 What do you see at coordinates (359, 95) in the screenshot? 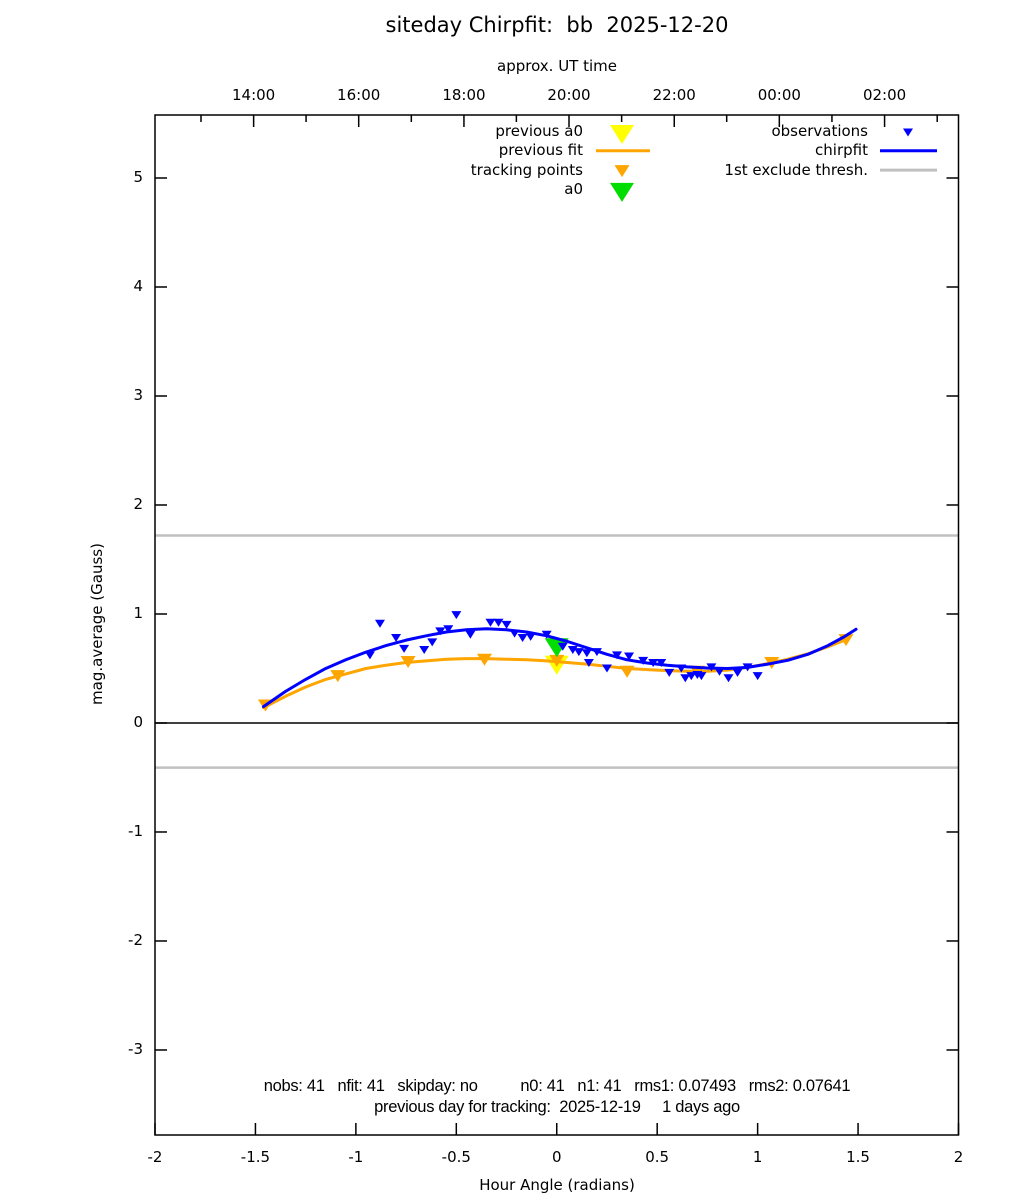
I see `ut-tick-label: 16:00` at bounding box center [359, 95].